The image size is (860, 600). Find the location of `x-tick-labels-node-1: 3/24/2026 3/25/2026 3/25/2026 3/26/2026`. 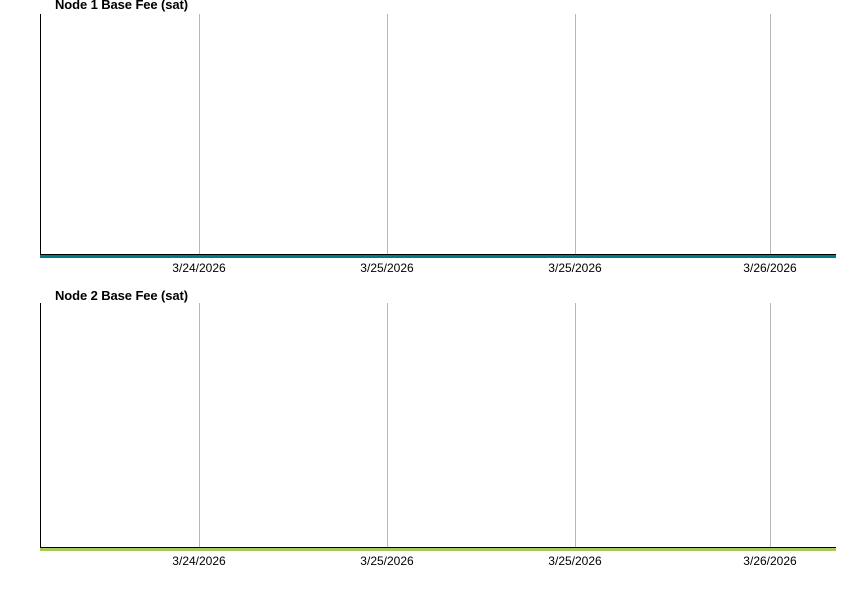

x-tick-labels-node-1: 3/24/2026 3/25/2026 3/25/2026 3/26/2026 is located at coordinates (430, 269).